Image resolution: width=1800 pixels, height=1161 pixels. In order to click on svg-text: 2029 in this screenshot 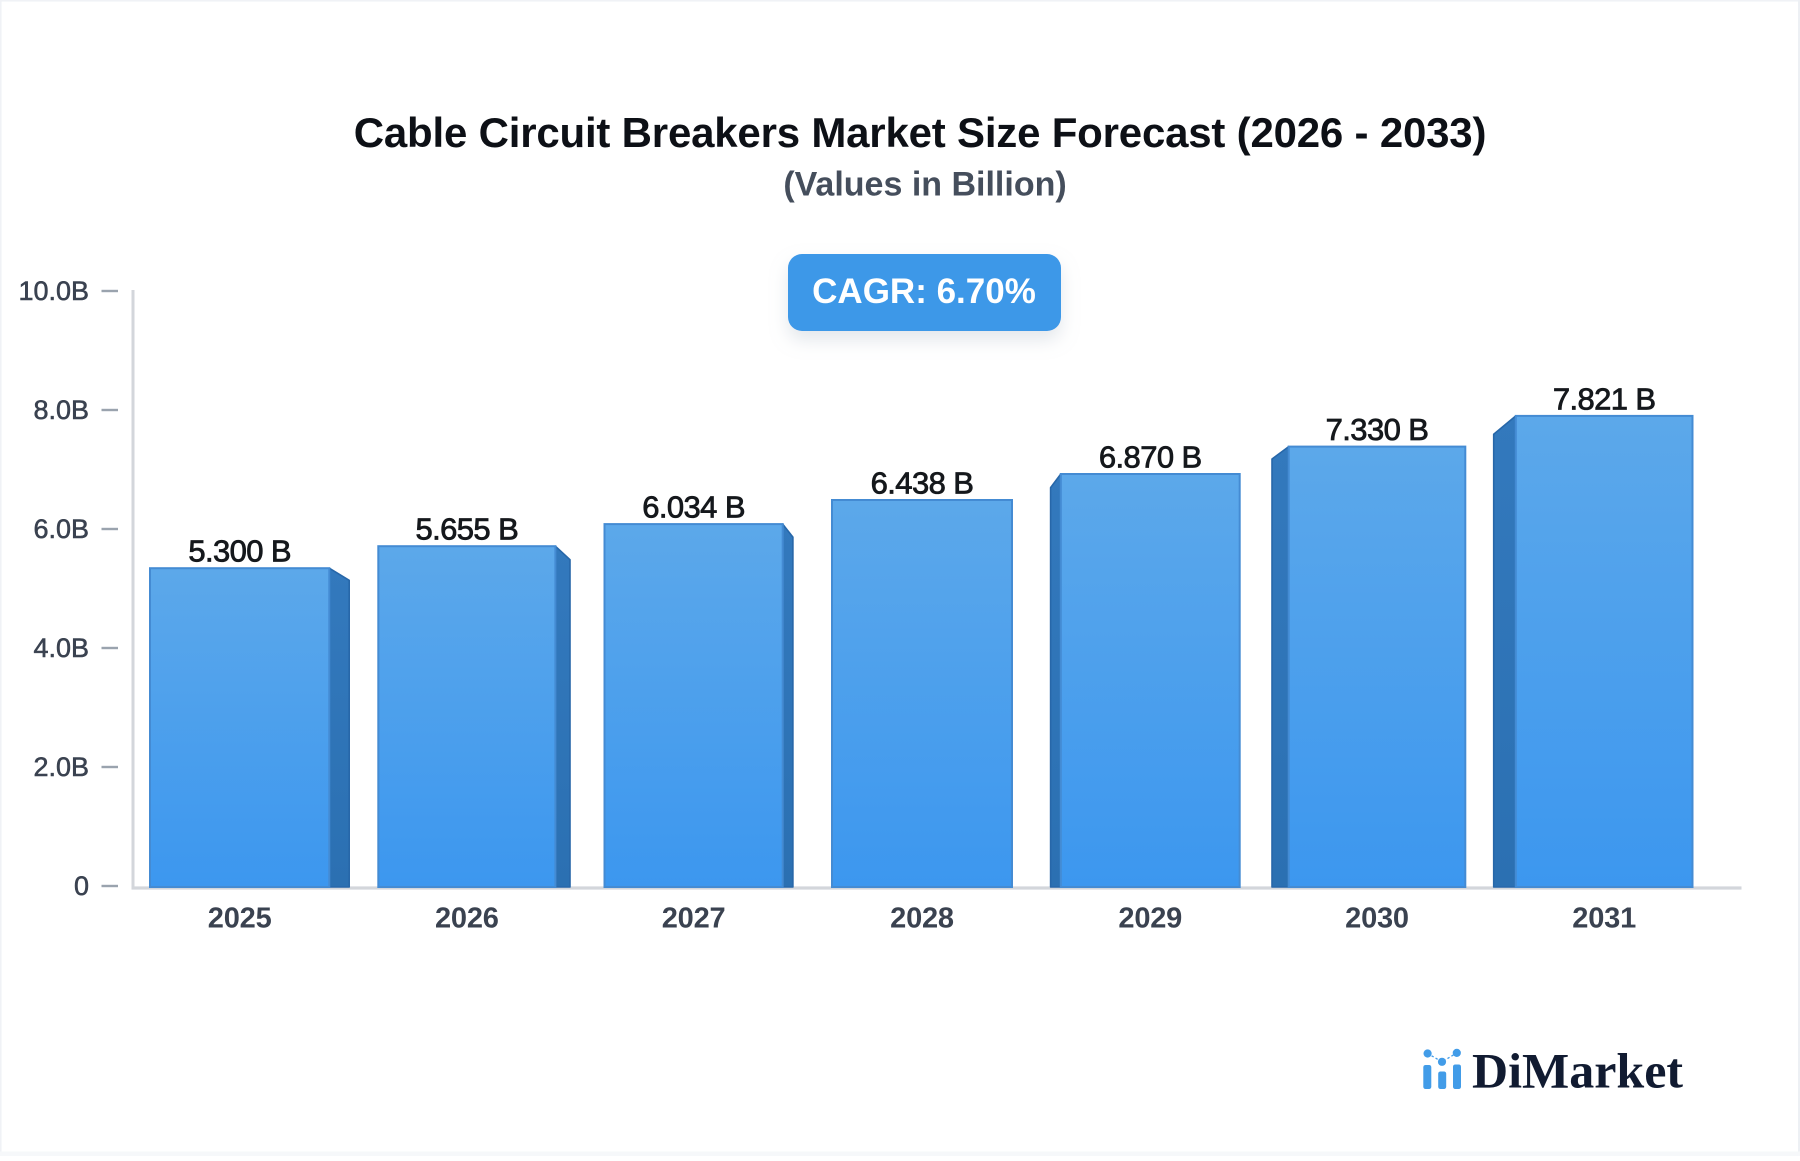, I will do `click(1150, 919)`.